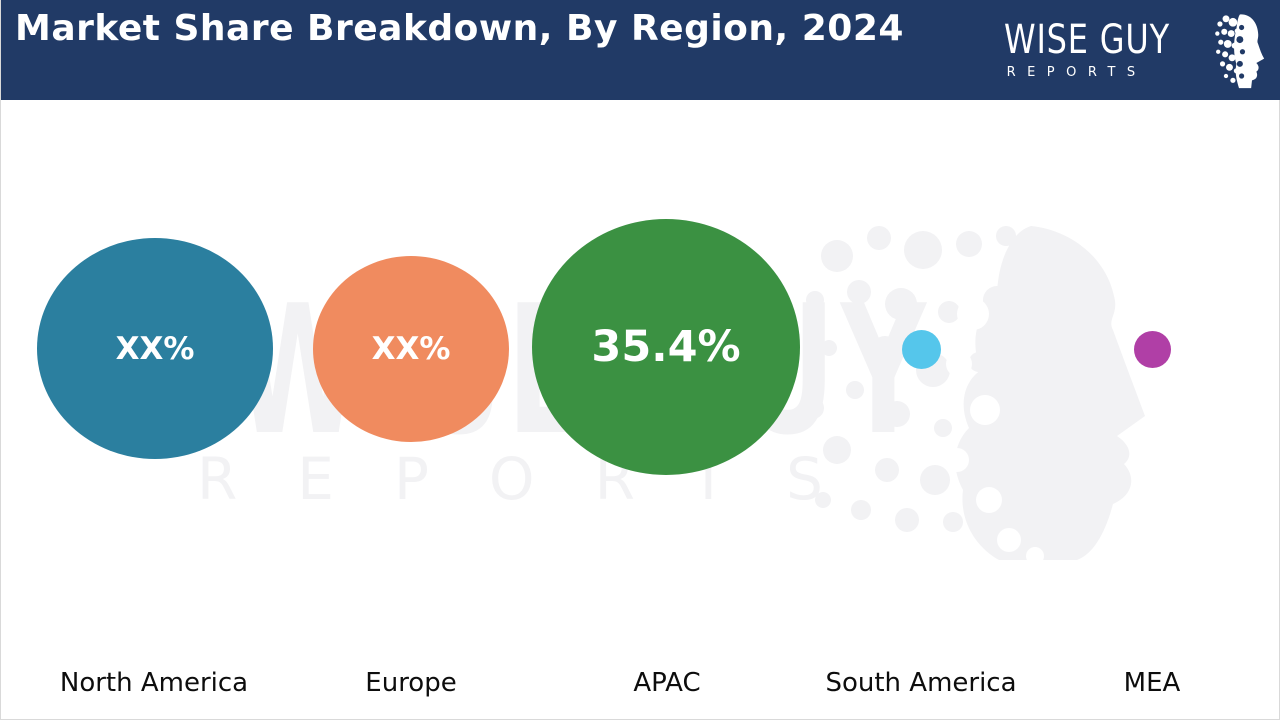  I want to click on category-label-south-america: South America, so click(921, 683).